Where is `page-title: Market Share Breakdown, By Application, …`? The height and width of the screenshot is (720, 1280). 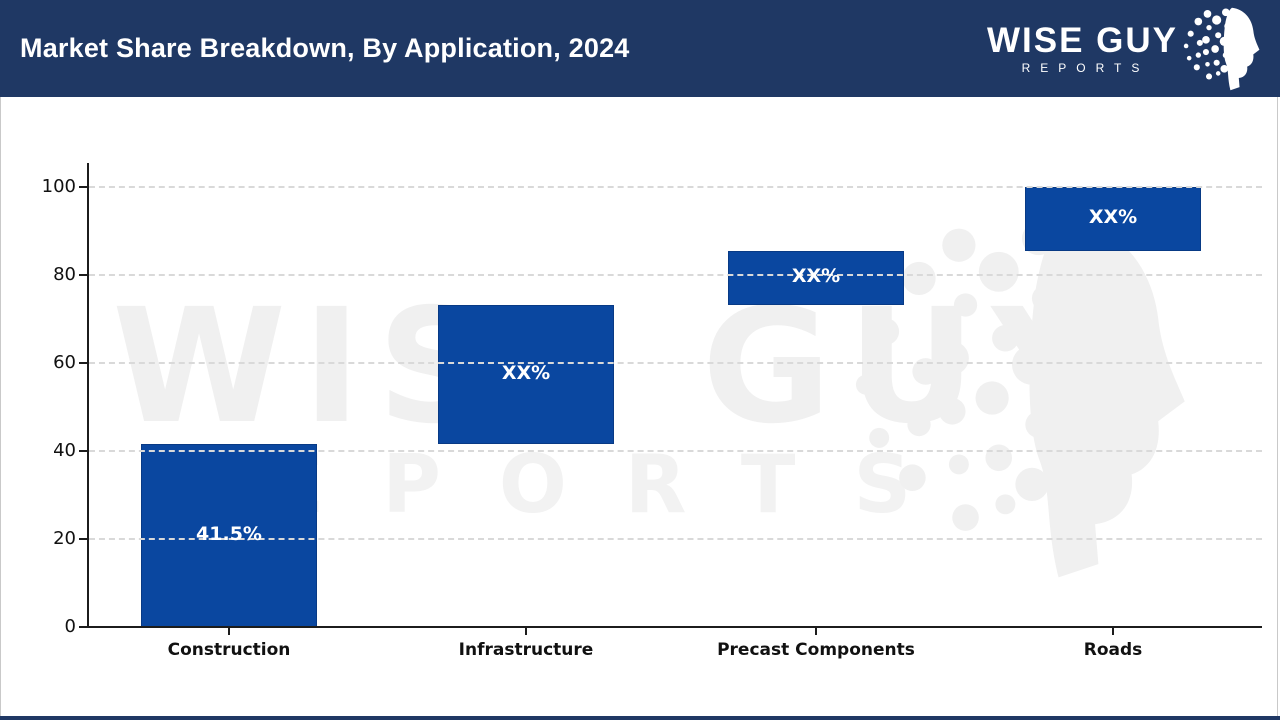 page-title: Market Share Breakdown, By Application, … is located at coordinates (325, 48).